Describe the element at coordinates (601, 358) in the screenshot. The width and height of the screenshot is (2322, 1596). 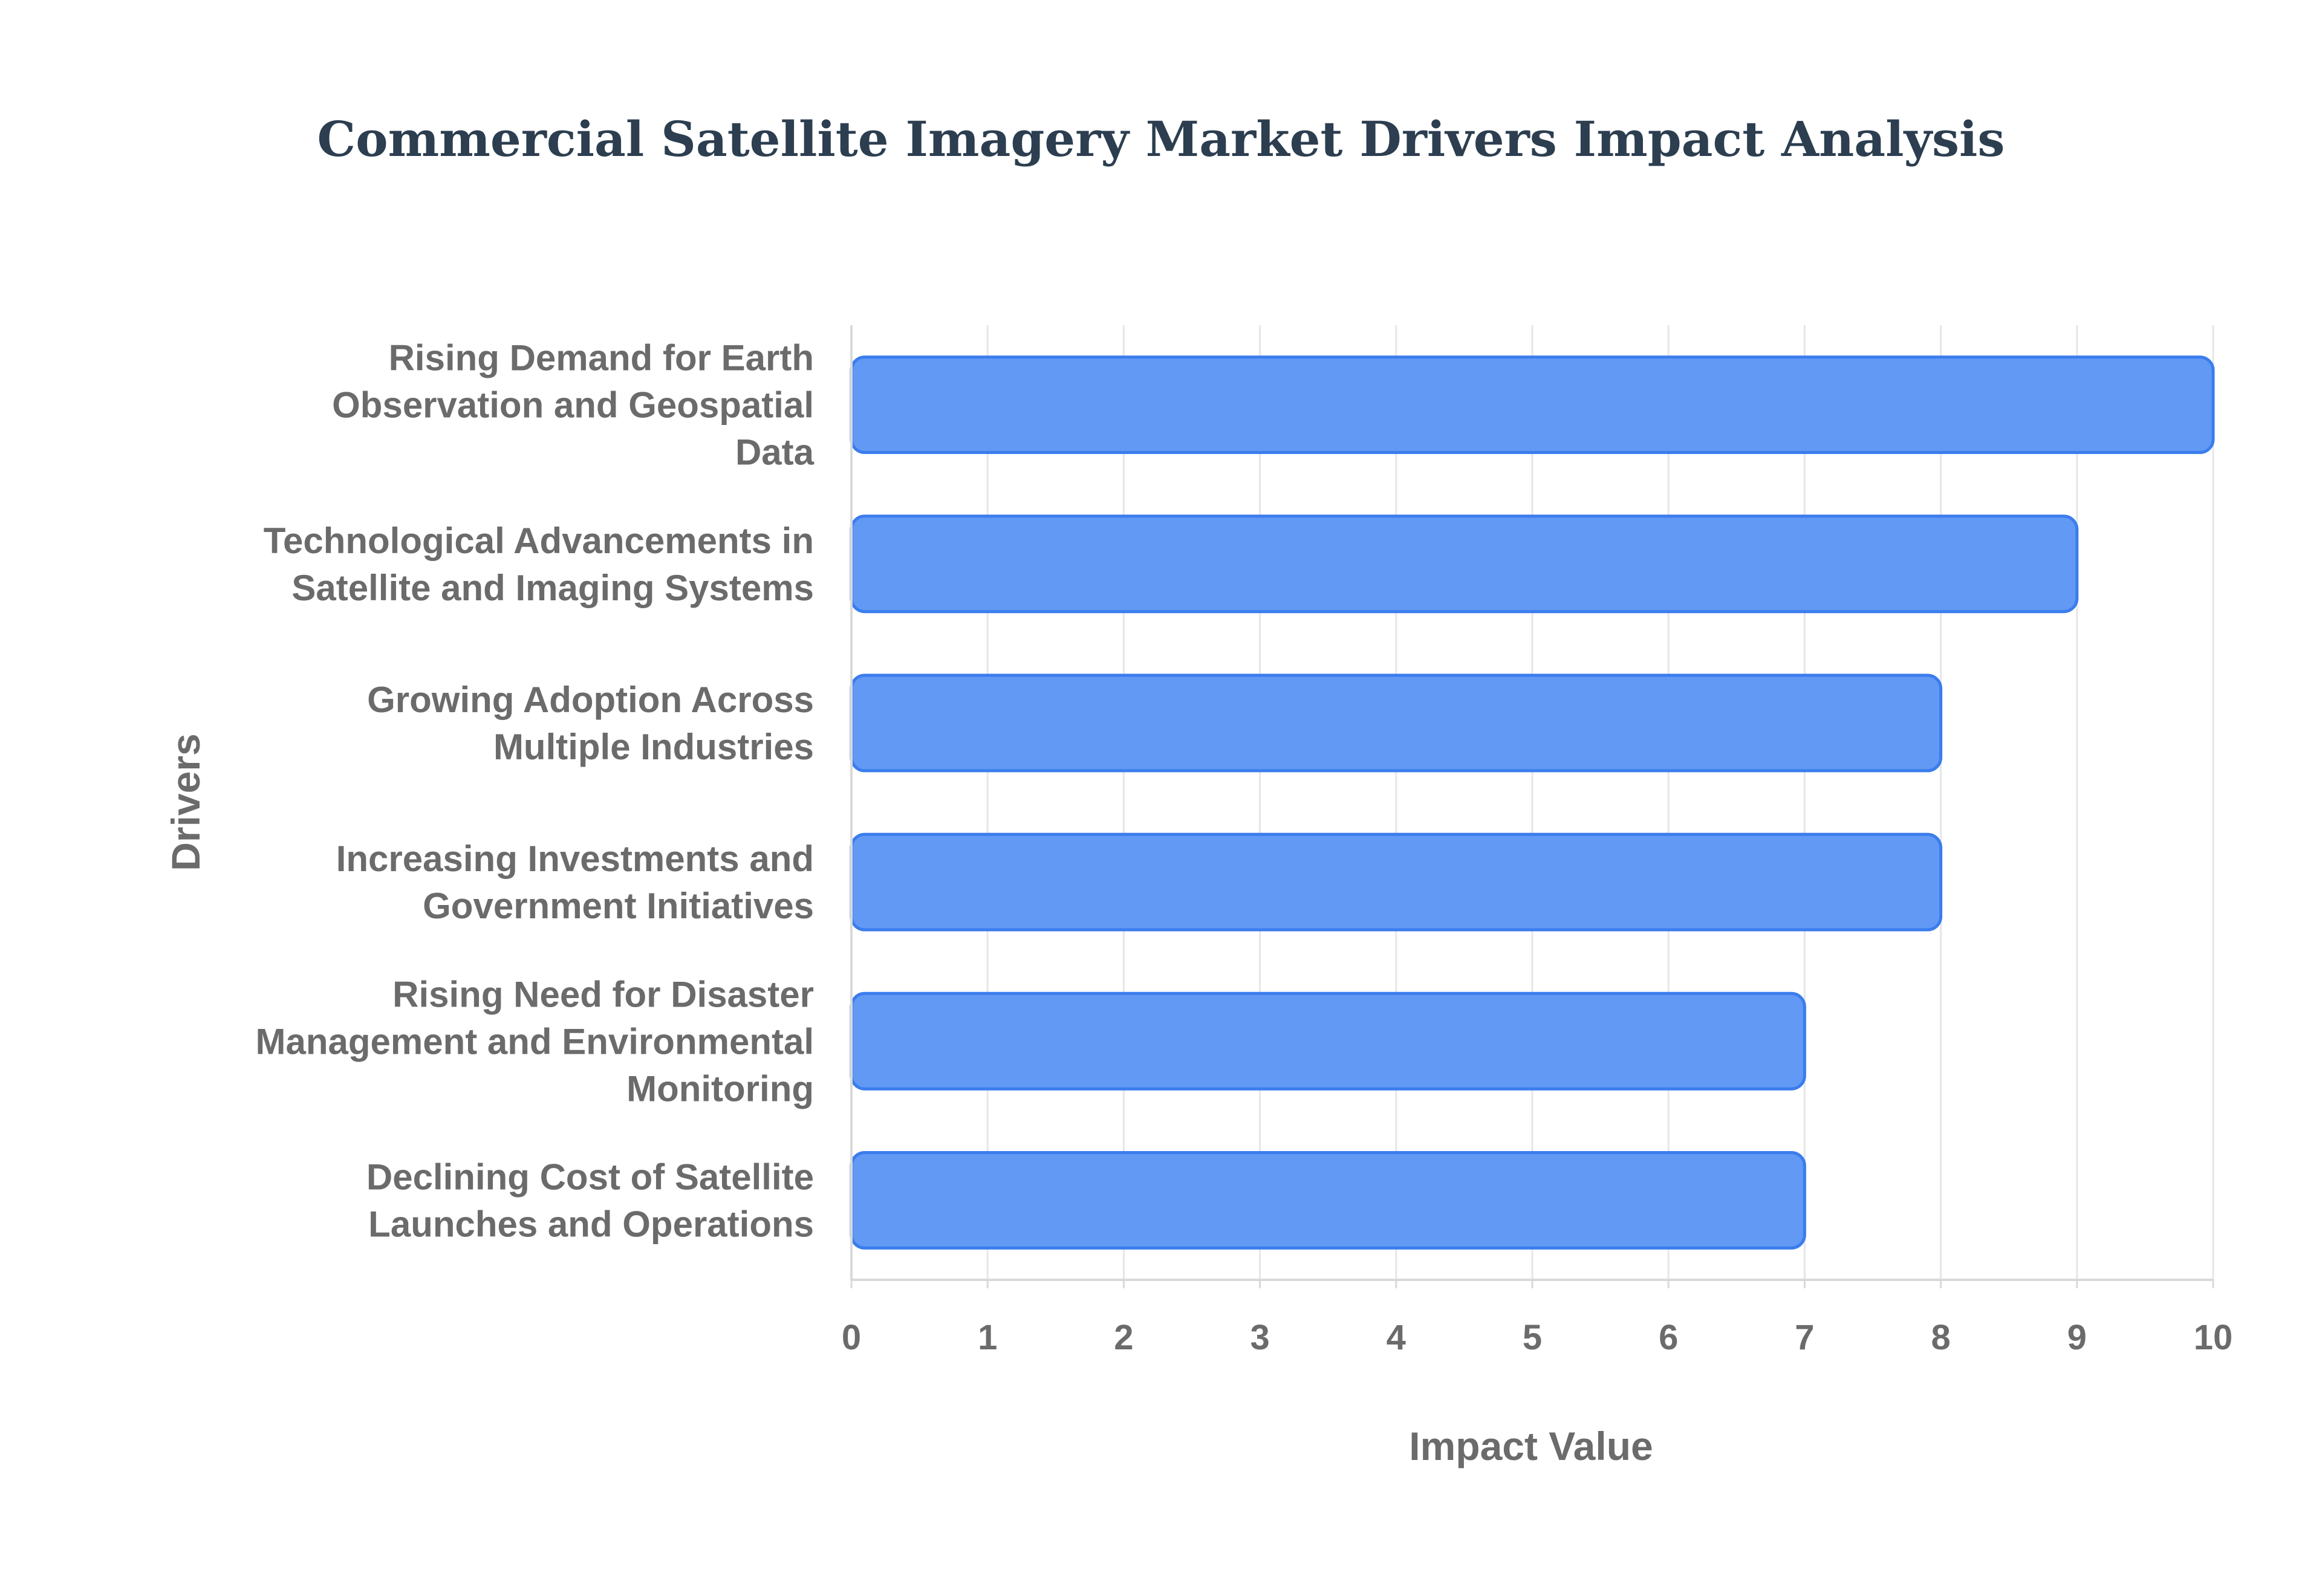
I see `category-label-line: Rising Demand for Earth` at that location.